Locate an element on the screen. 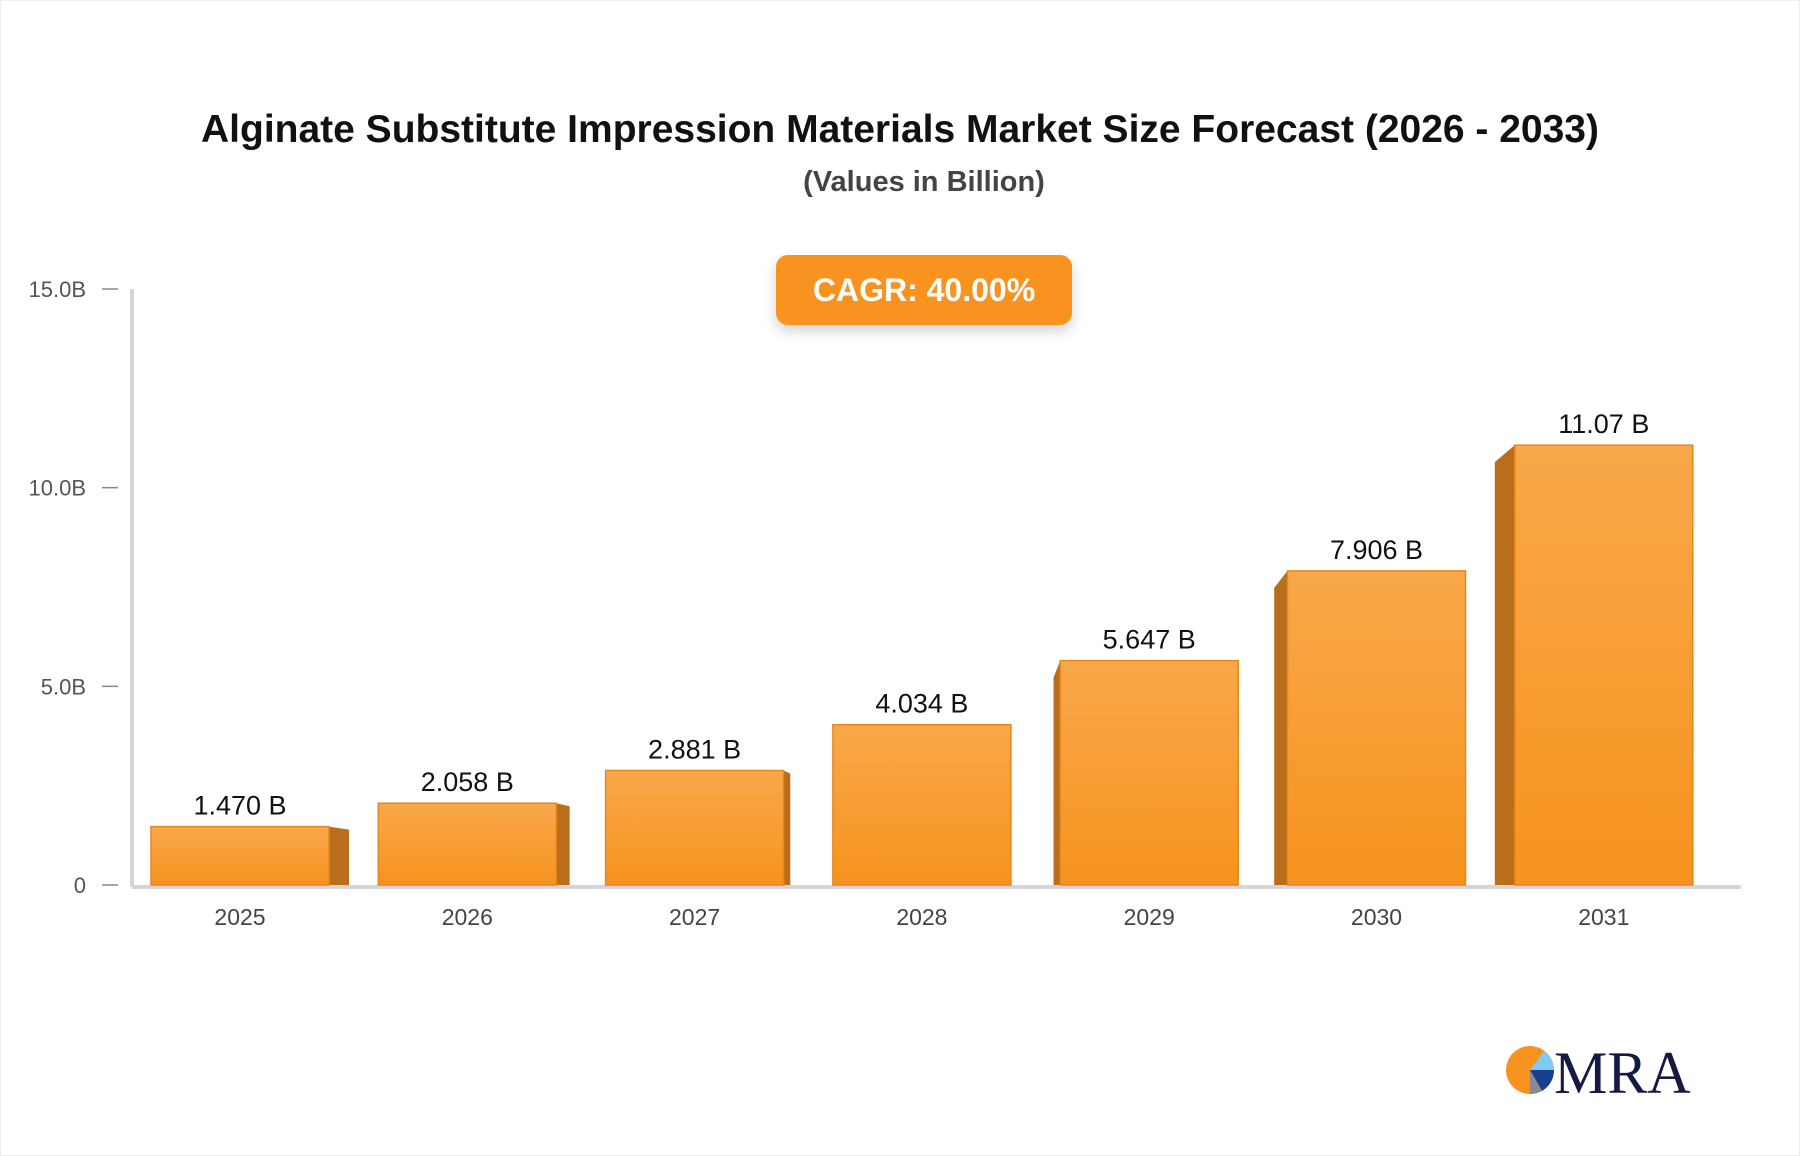 The image size is (1800, 1156). bar-side-2029 is located at coordinates (1057, 772).